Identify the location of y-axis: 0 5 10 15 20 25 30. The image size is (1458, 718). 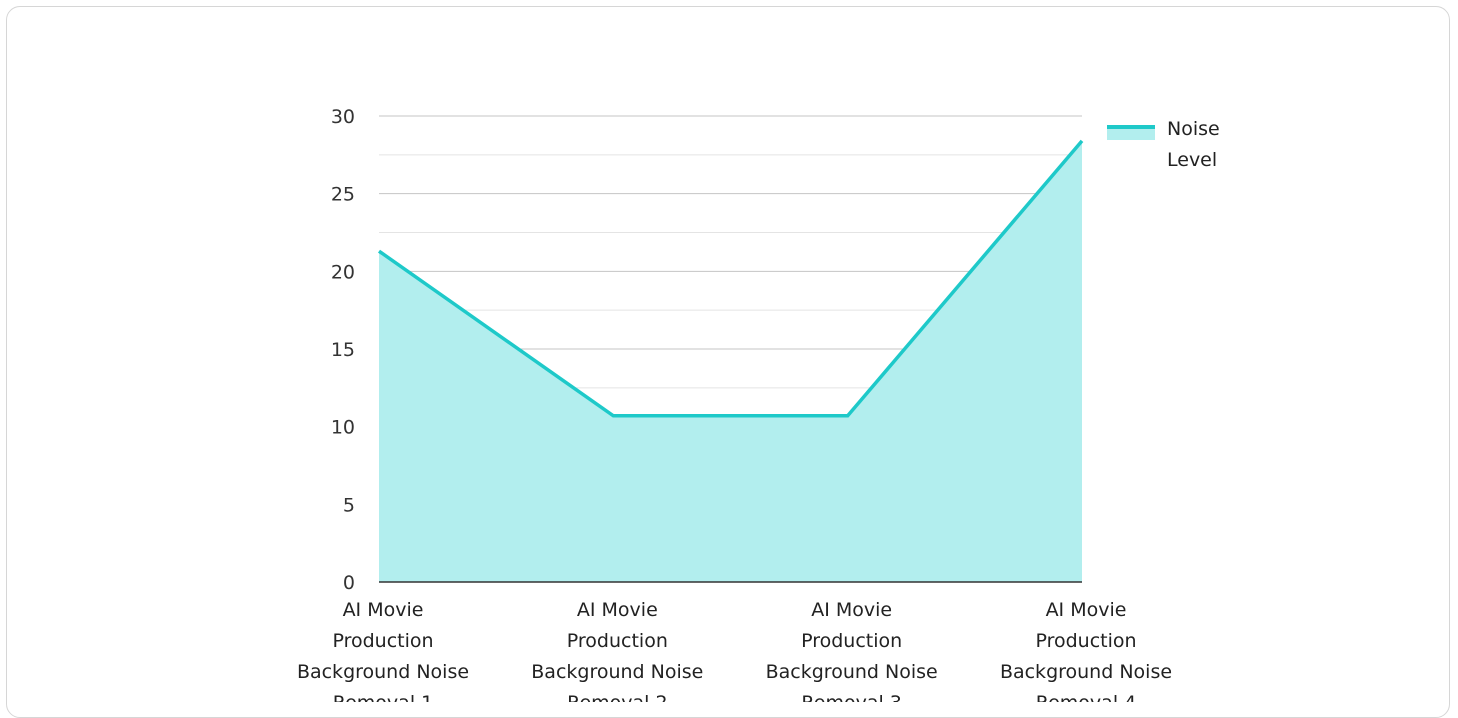
(343, 350).